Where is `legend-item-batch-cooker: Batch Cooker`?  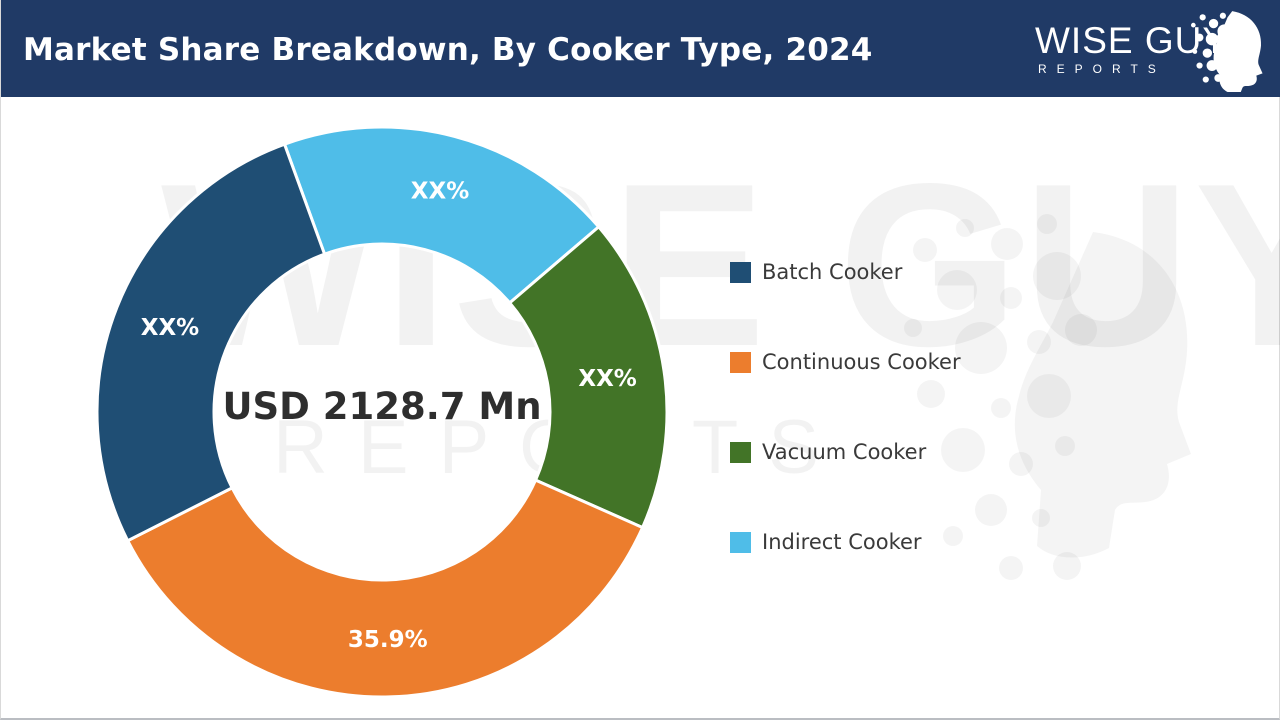 legend-item-batch-cooker: Batch Cooker is located at coordinates (845, 272).